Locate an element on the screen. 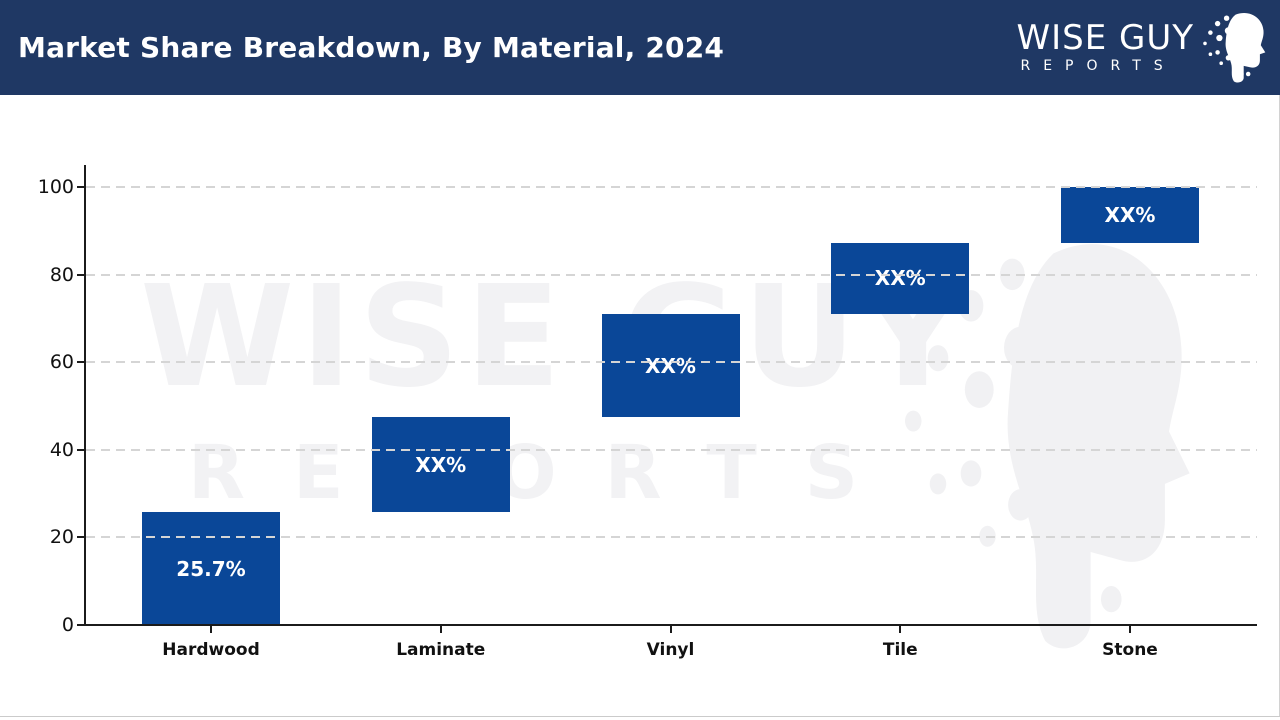  bar-value-label-stone: XX% is located at coordinates (1130, 214).